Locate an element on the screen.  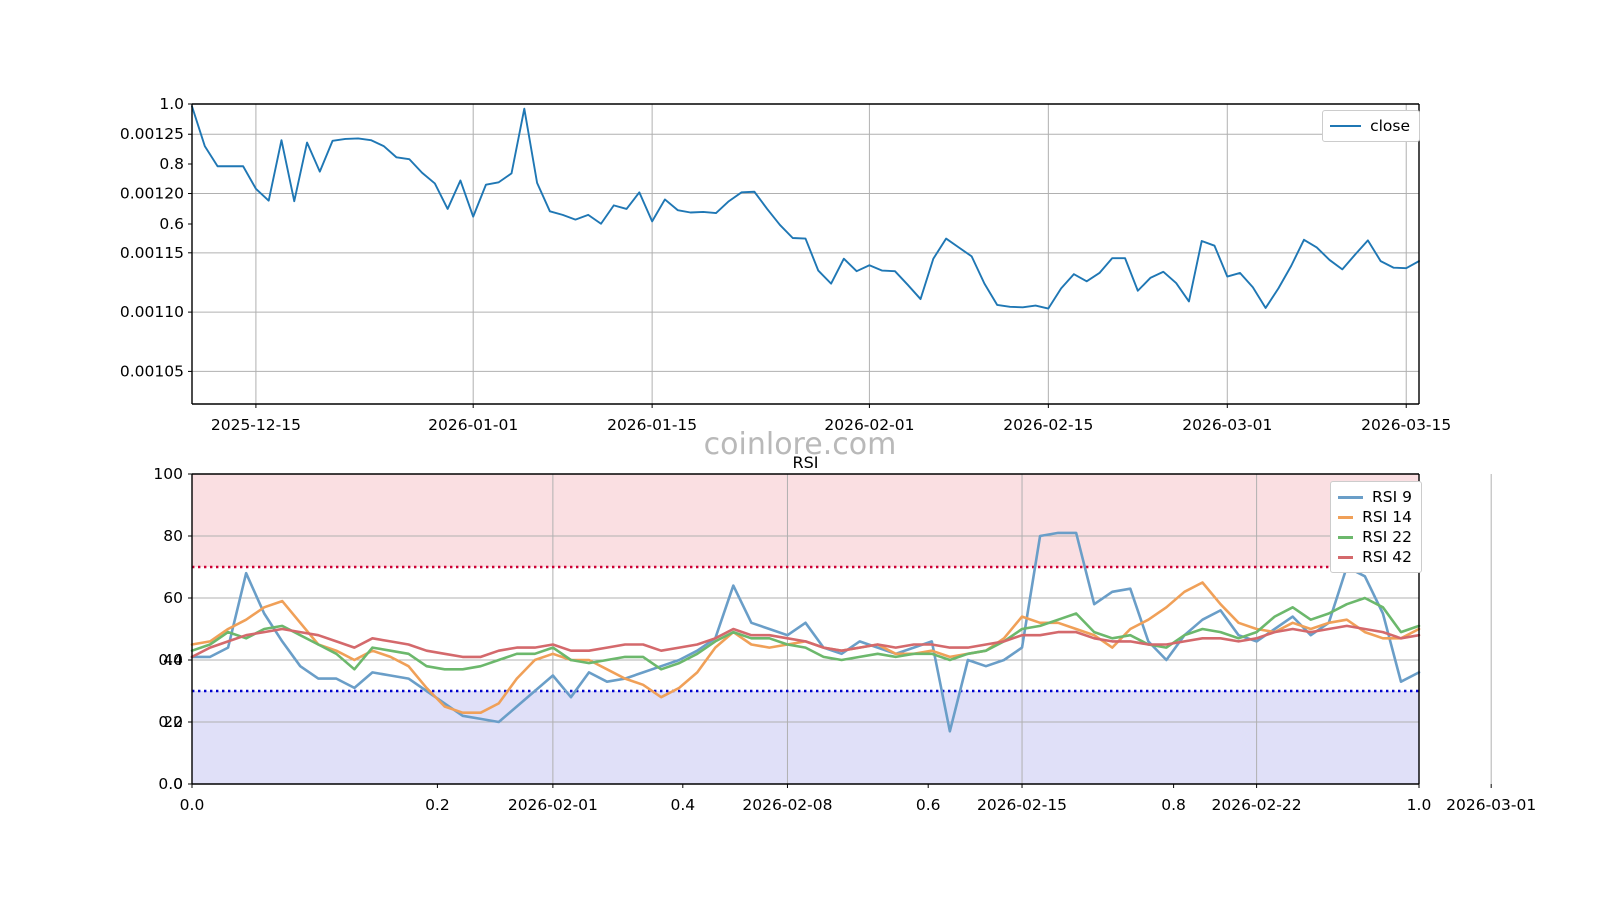
price-xtick-label: 2025-12-15 is located at coordinates (256, 425).